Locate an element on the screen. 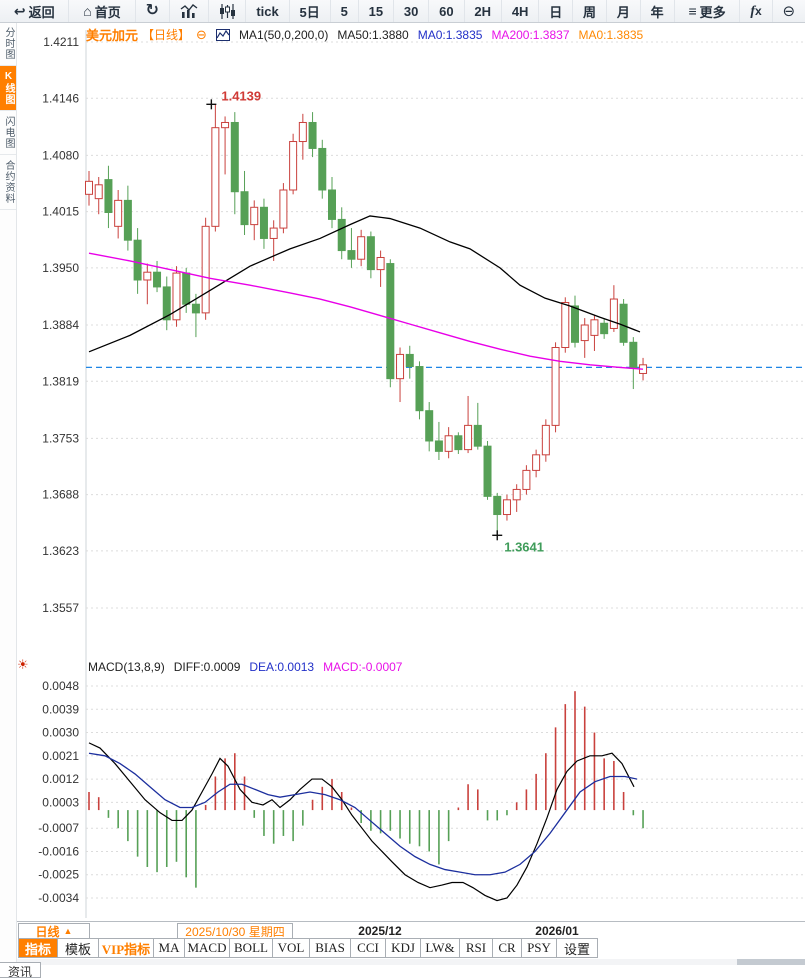 The image size is (805, 978). ma200-value: MA200:1.3837 is located at coordinates (530, 34).